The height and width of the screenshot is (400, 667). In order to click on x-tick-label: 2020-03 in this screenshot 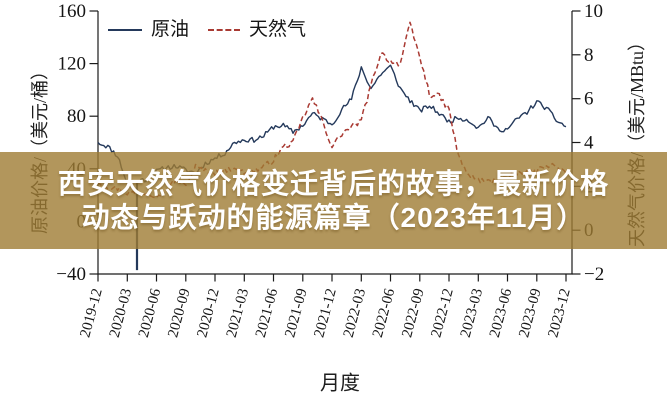, I will do `click(121, 313)`.